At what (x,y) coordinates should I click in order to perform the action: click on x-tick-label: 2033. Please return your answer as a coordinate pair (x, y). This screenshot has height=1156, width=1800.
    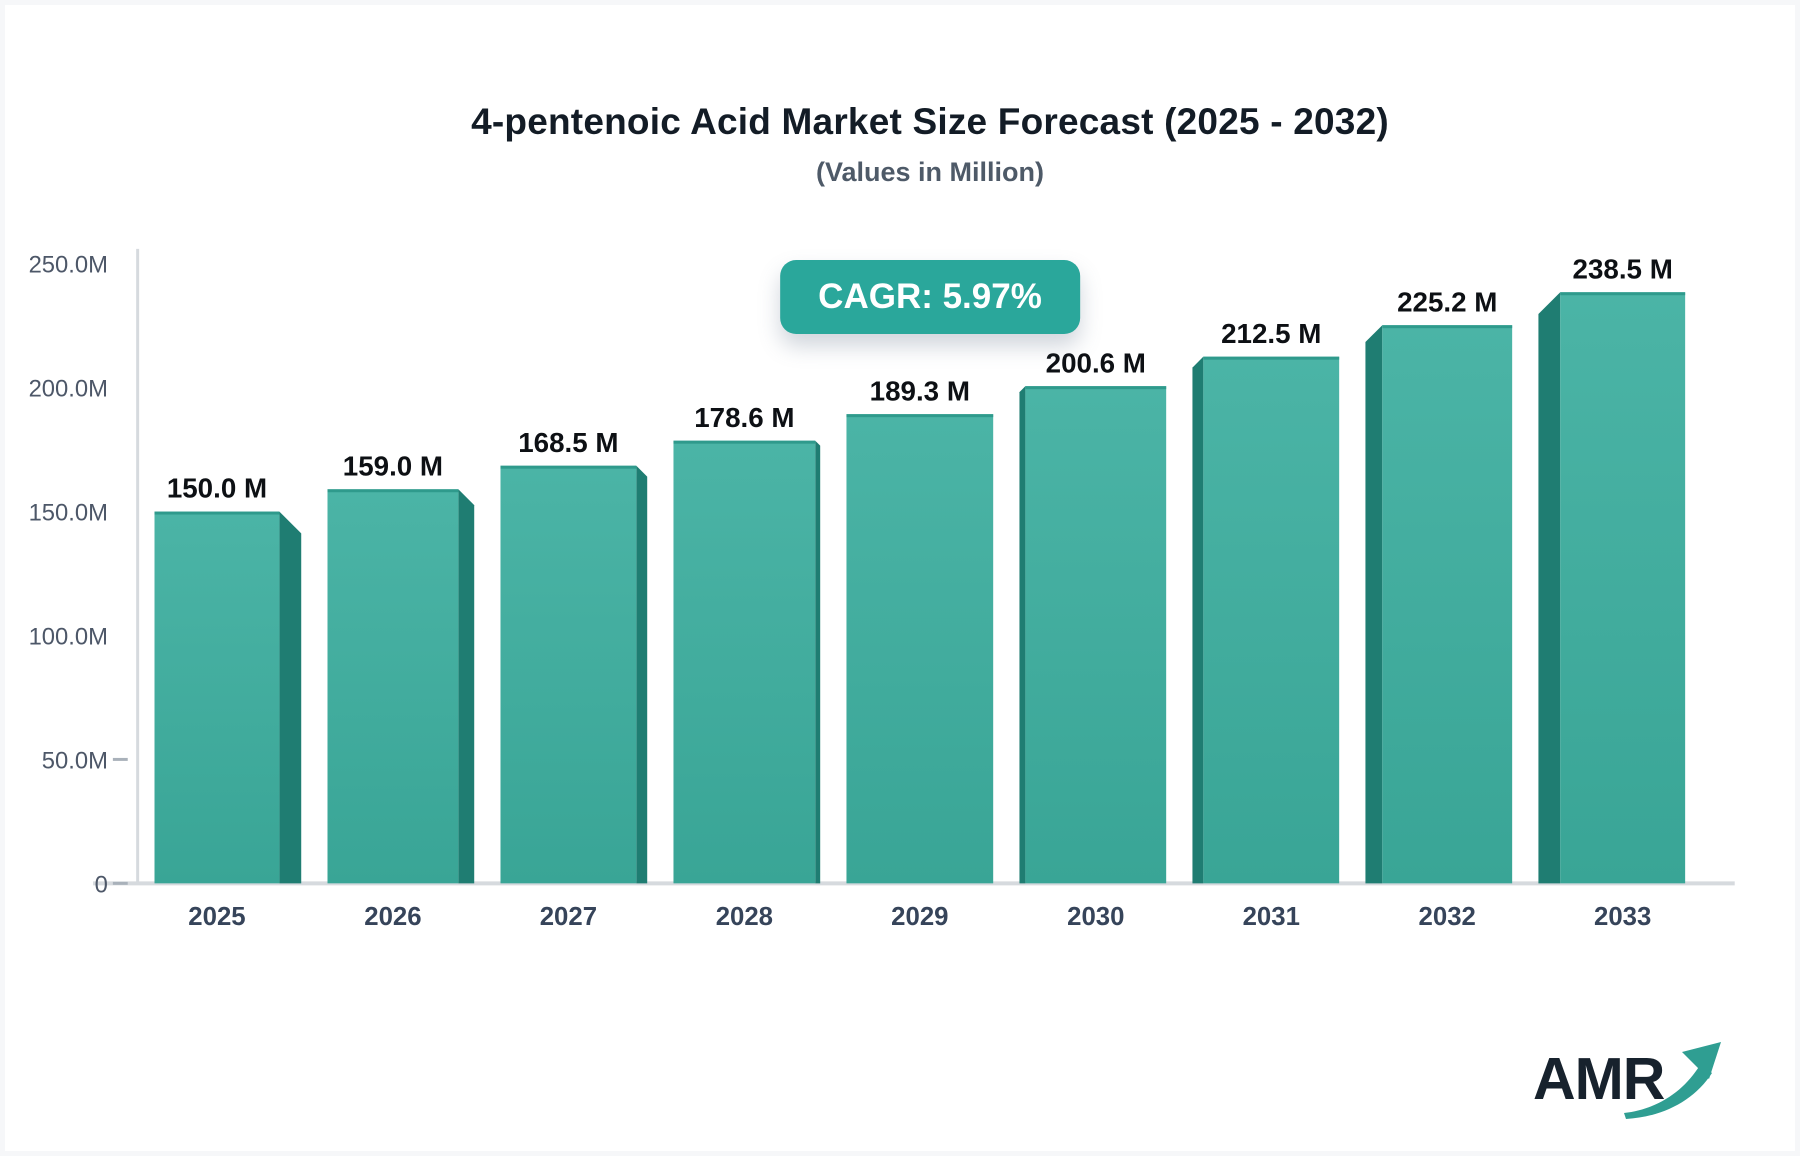
    Looking at the image, I should click on (1622, 917).